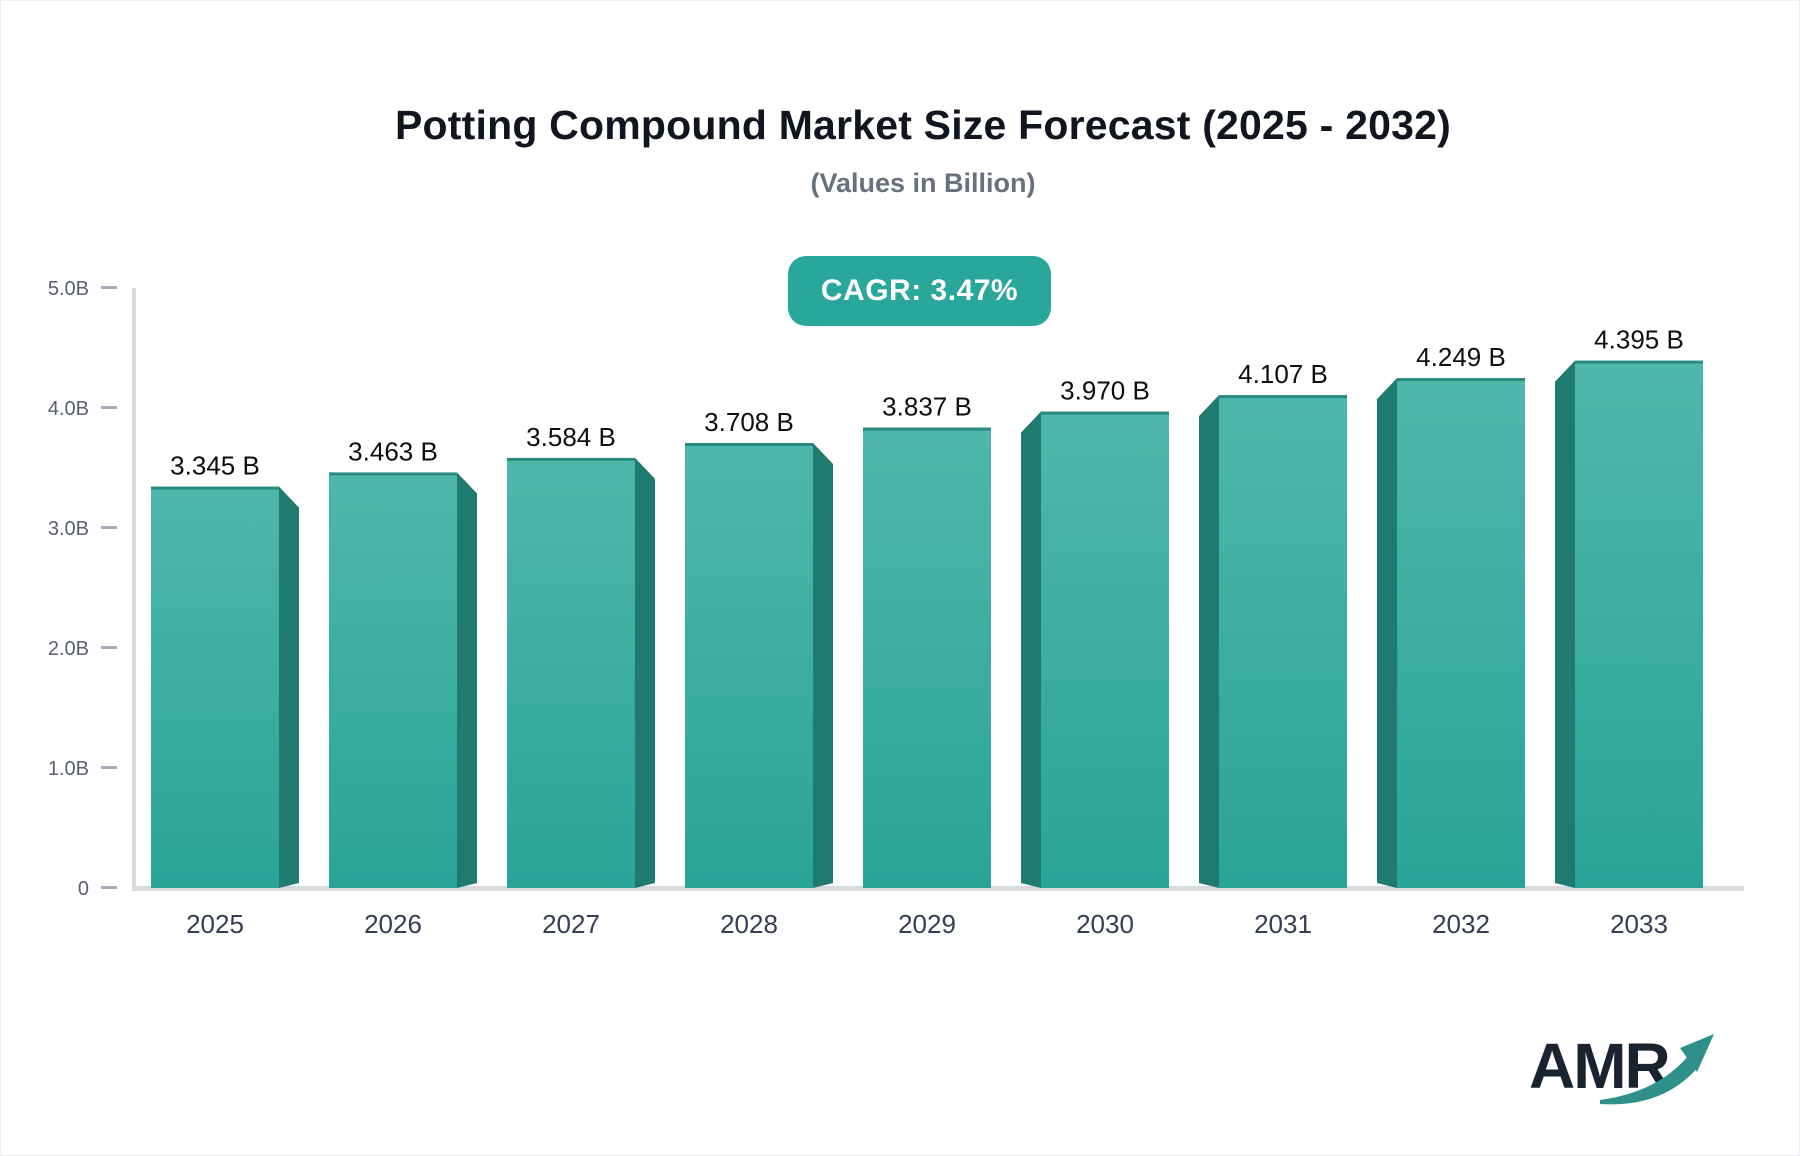  What do you see at coordinates (927, 407) in the screenshot?
I see `bar-value-label: 3.837 B` at bounding box center [927, 407].